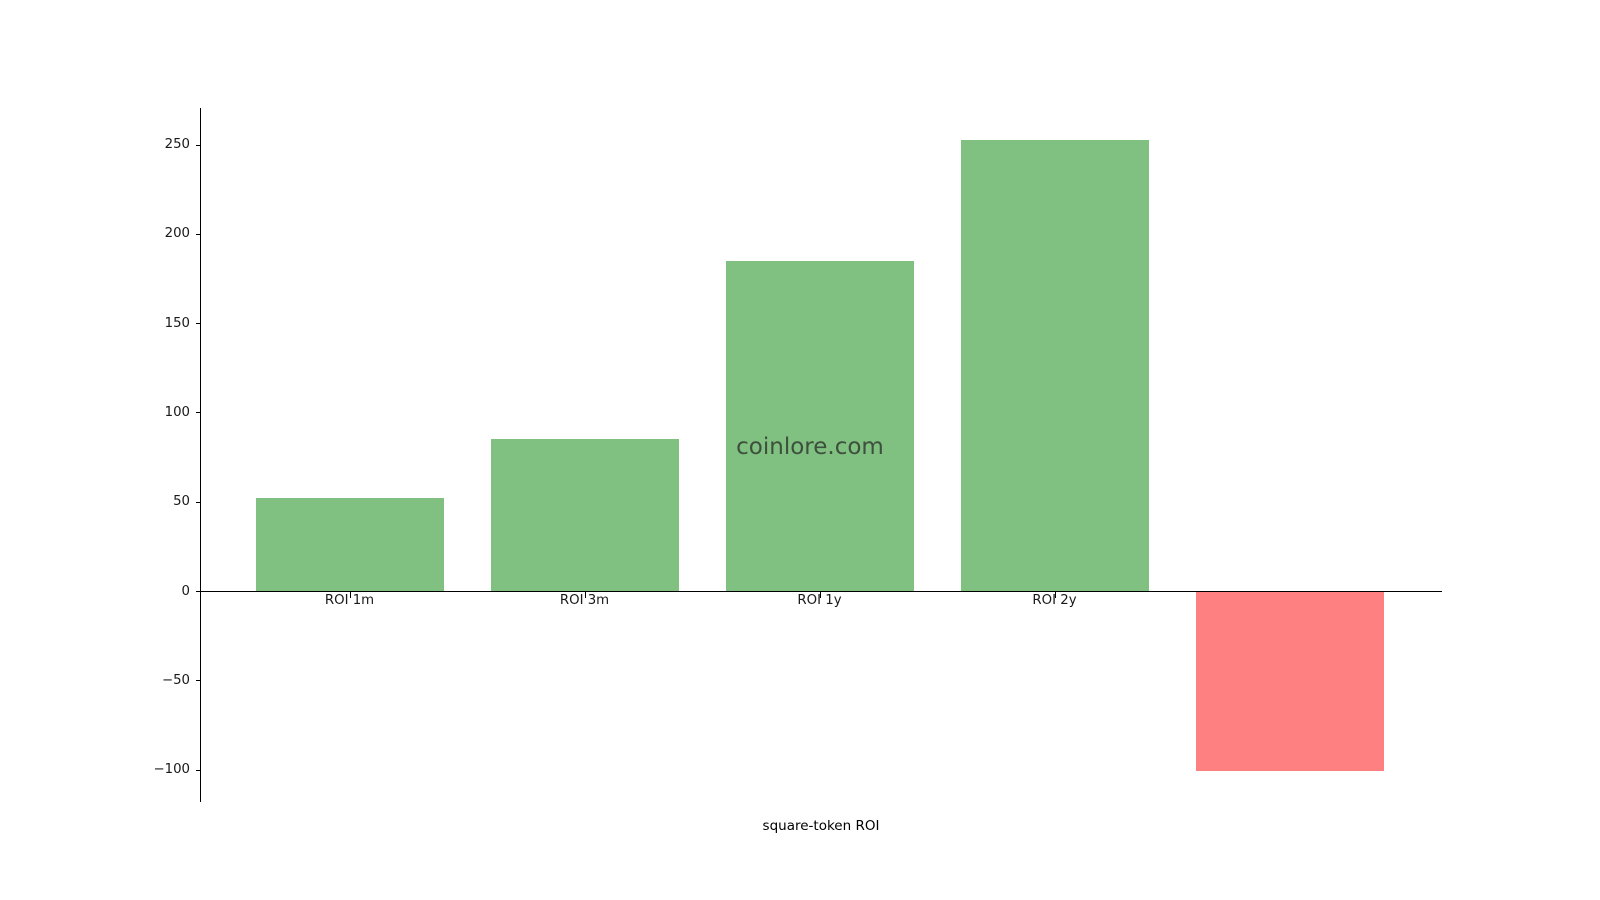 The width and height of the screenshot is (1600, 900). I want to click on bar-roi-1y, so click(819, 426).